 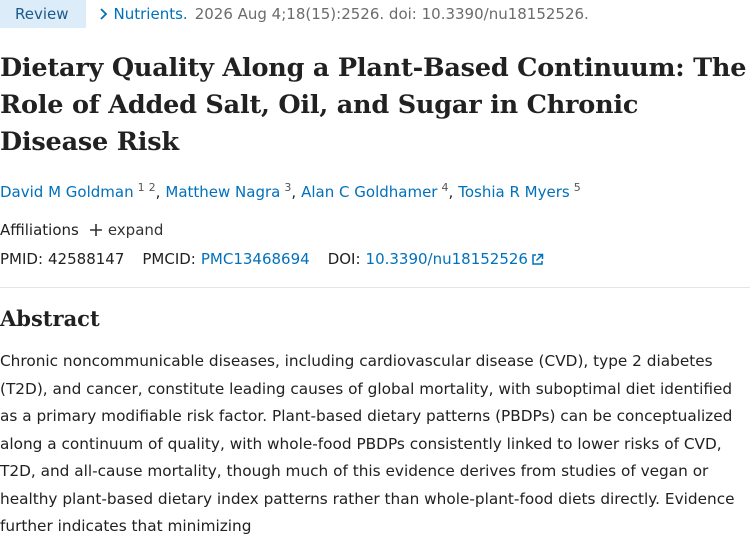 What do you see at coordinates (39, 230) in the screenshot?
I see `affiliations-label: Affiliations` at bounding box center [39, 230].